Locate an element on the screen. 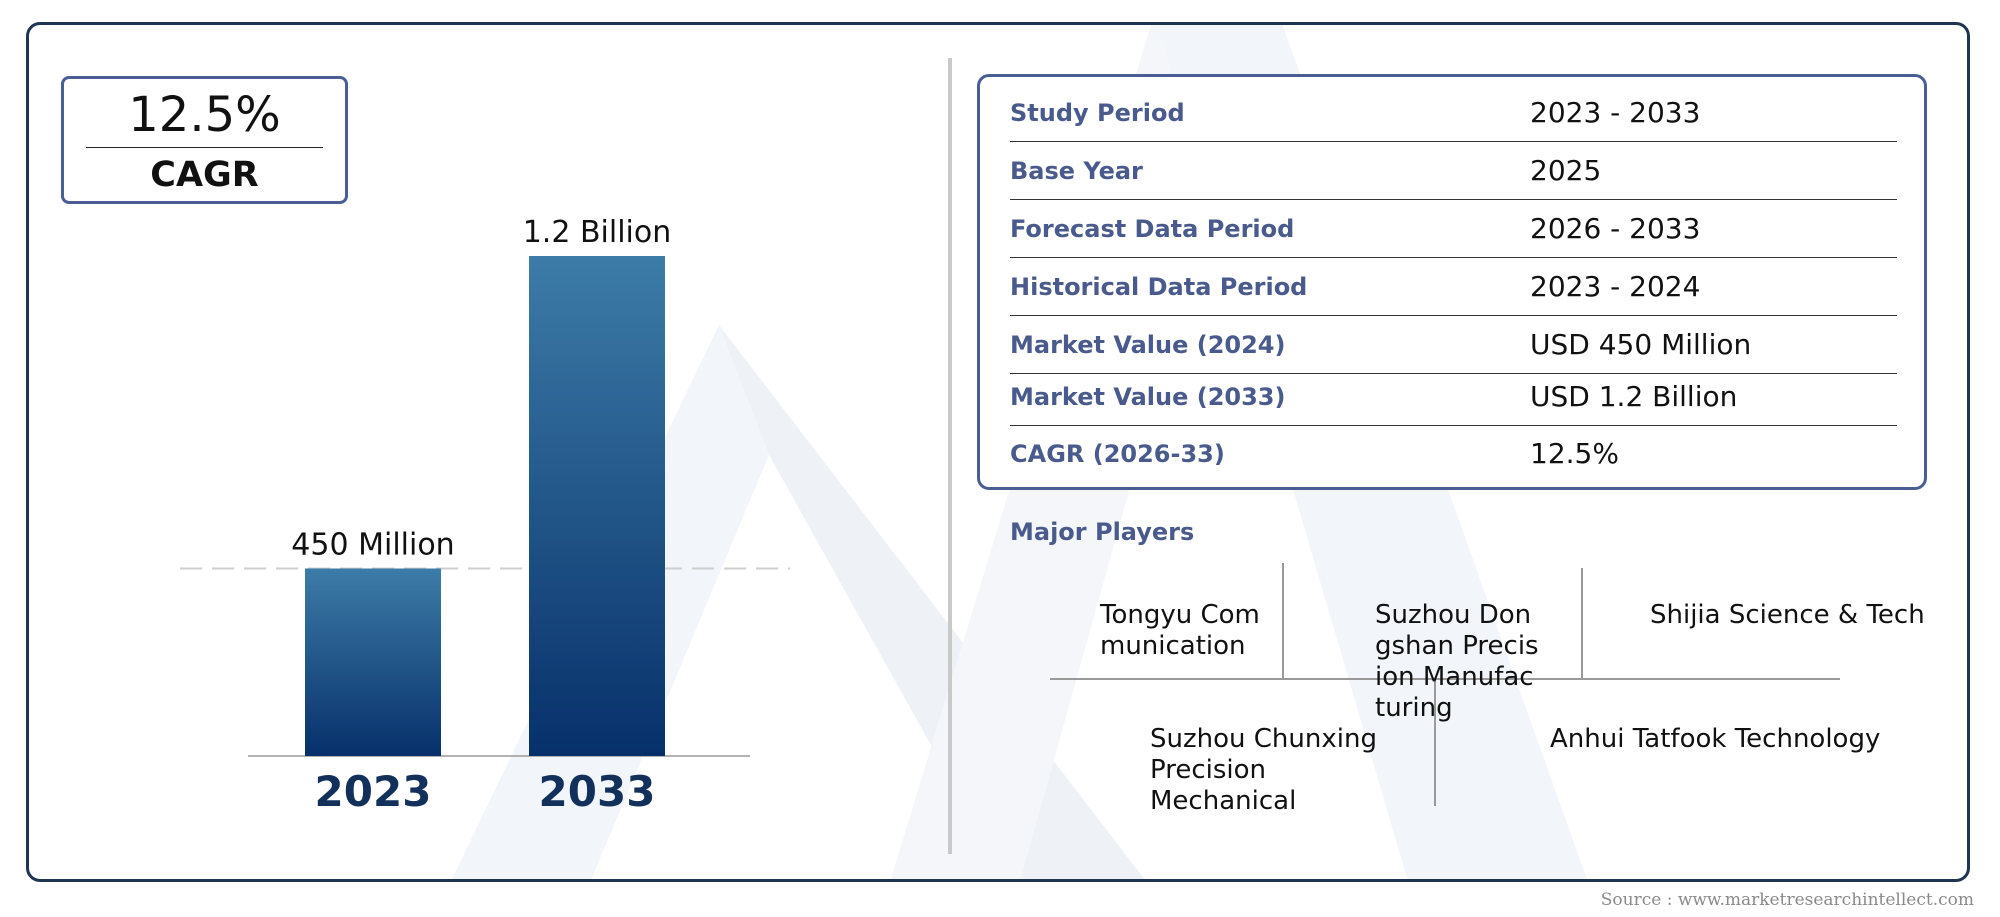  info-row: Market Value (2033) USD 1.2 Billion is located at coordinates (1453, 399).